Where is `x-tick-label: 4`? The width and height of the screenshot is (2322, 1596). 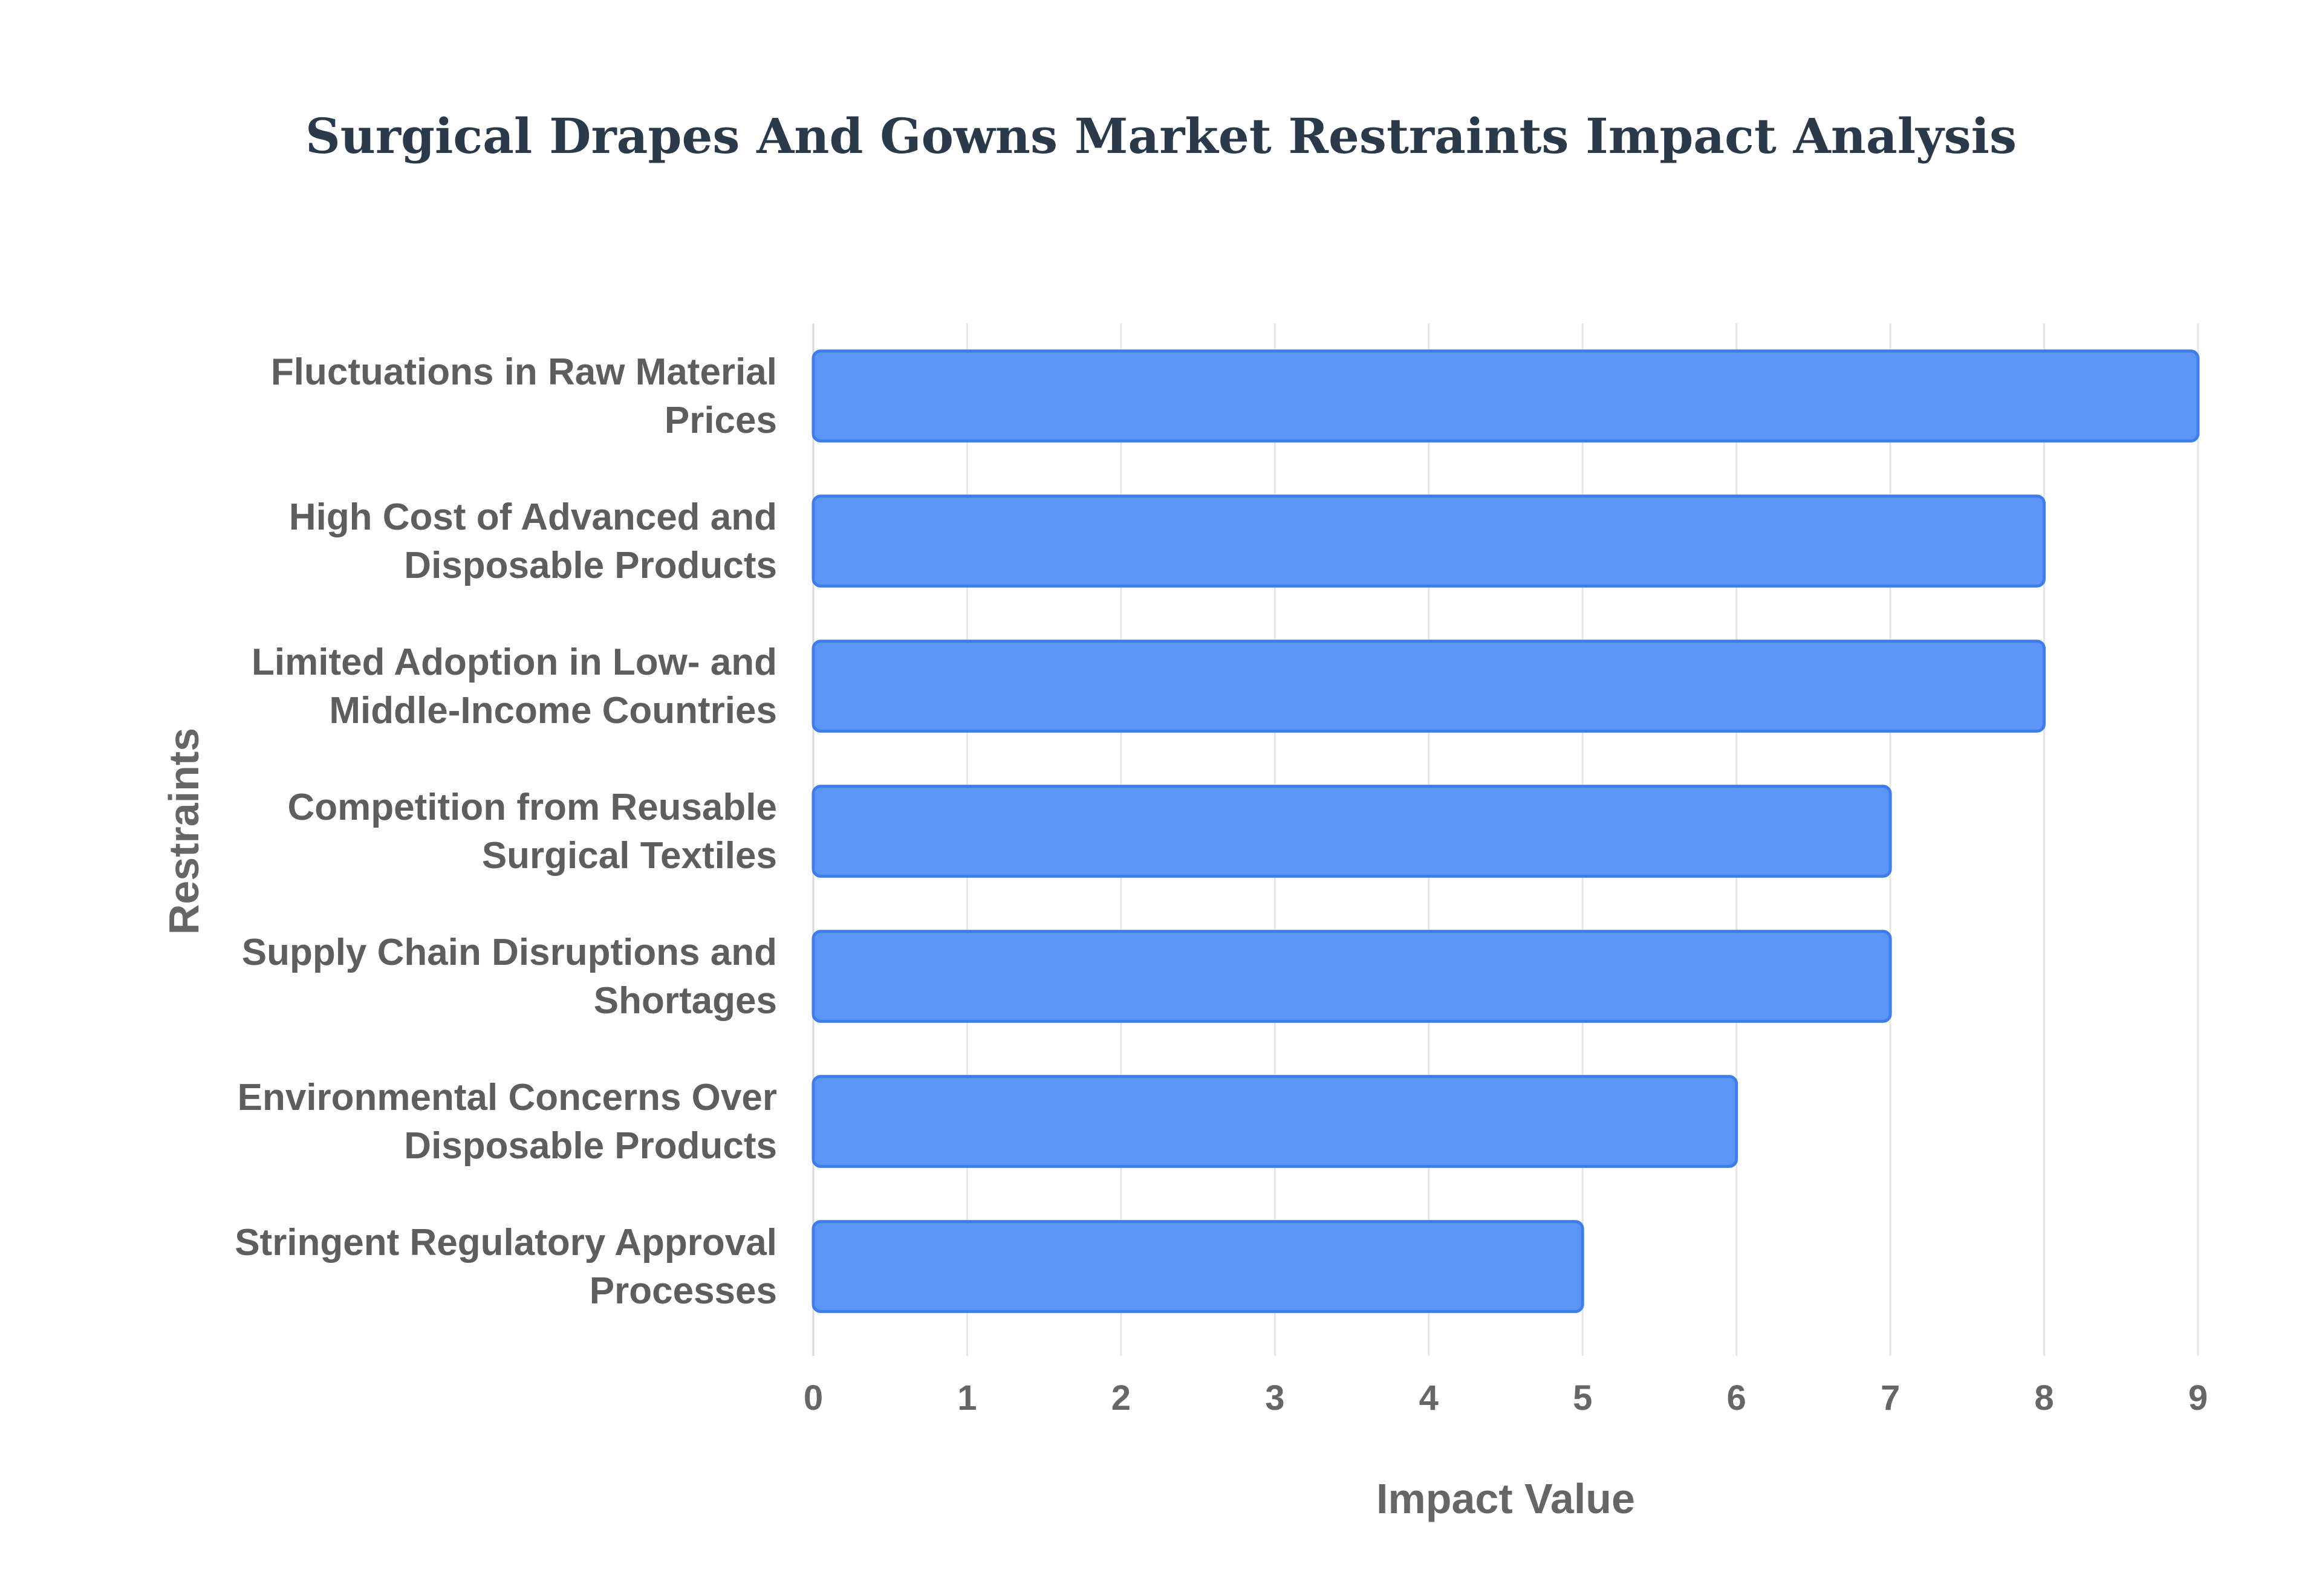
x-tick-label: 4 is located at coordinates (1429, 1398).